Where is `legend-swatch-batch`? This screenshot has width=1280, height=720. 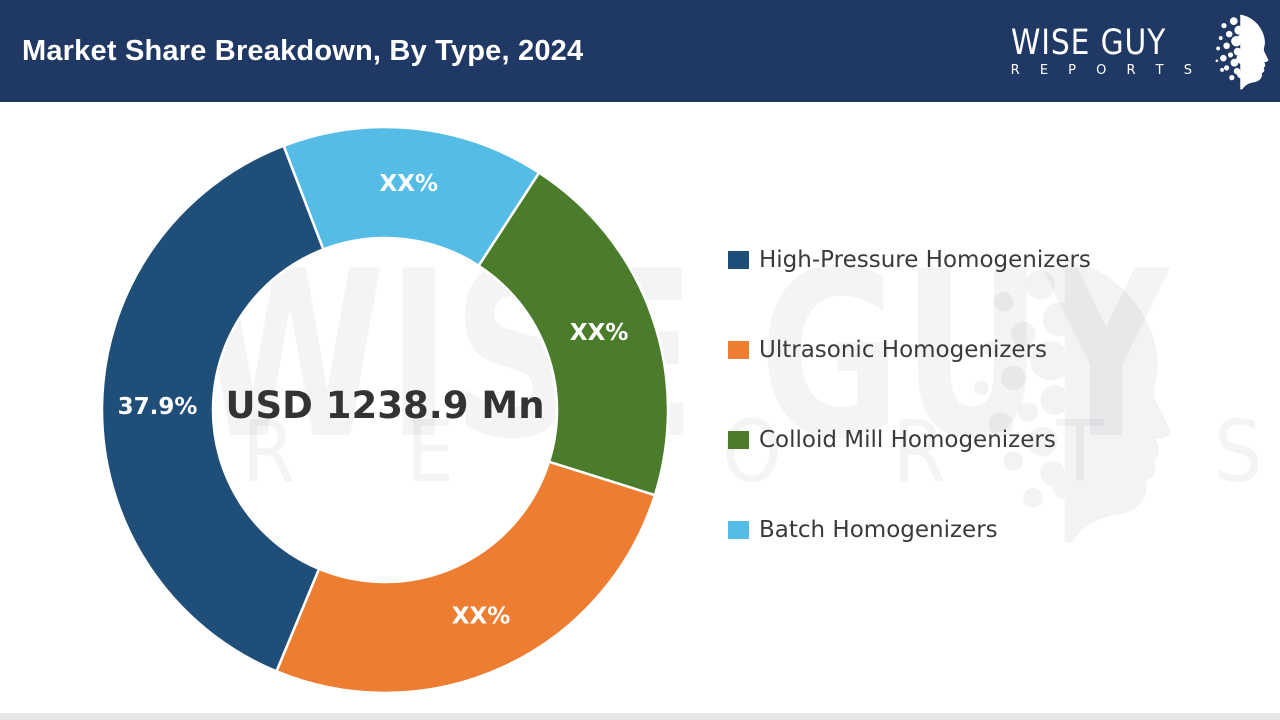 legend-swatch-batch is located at coordinates (738, 530).